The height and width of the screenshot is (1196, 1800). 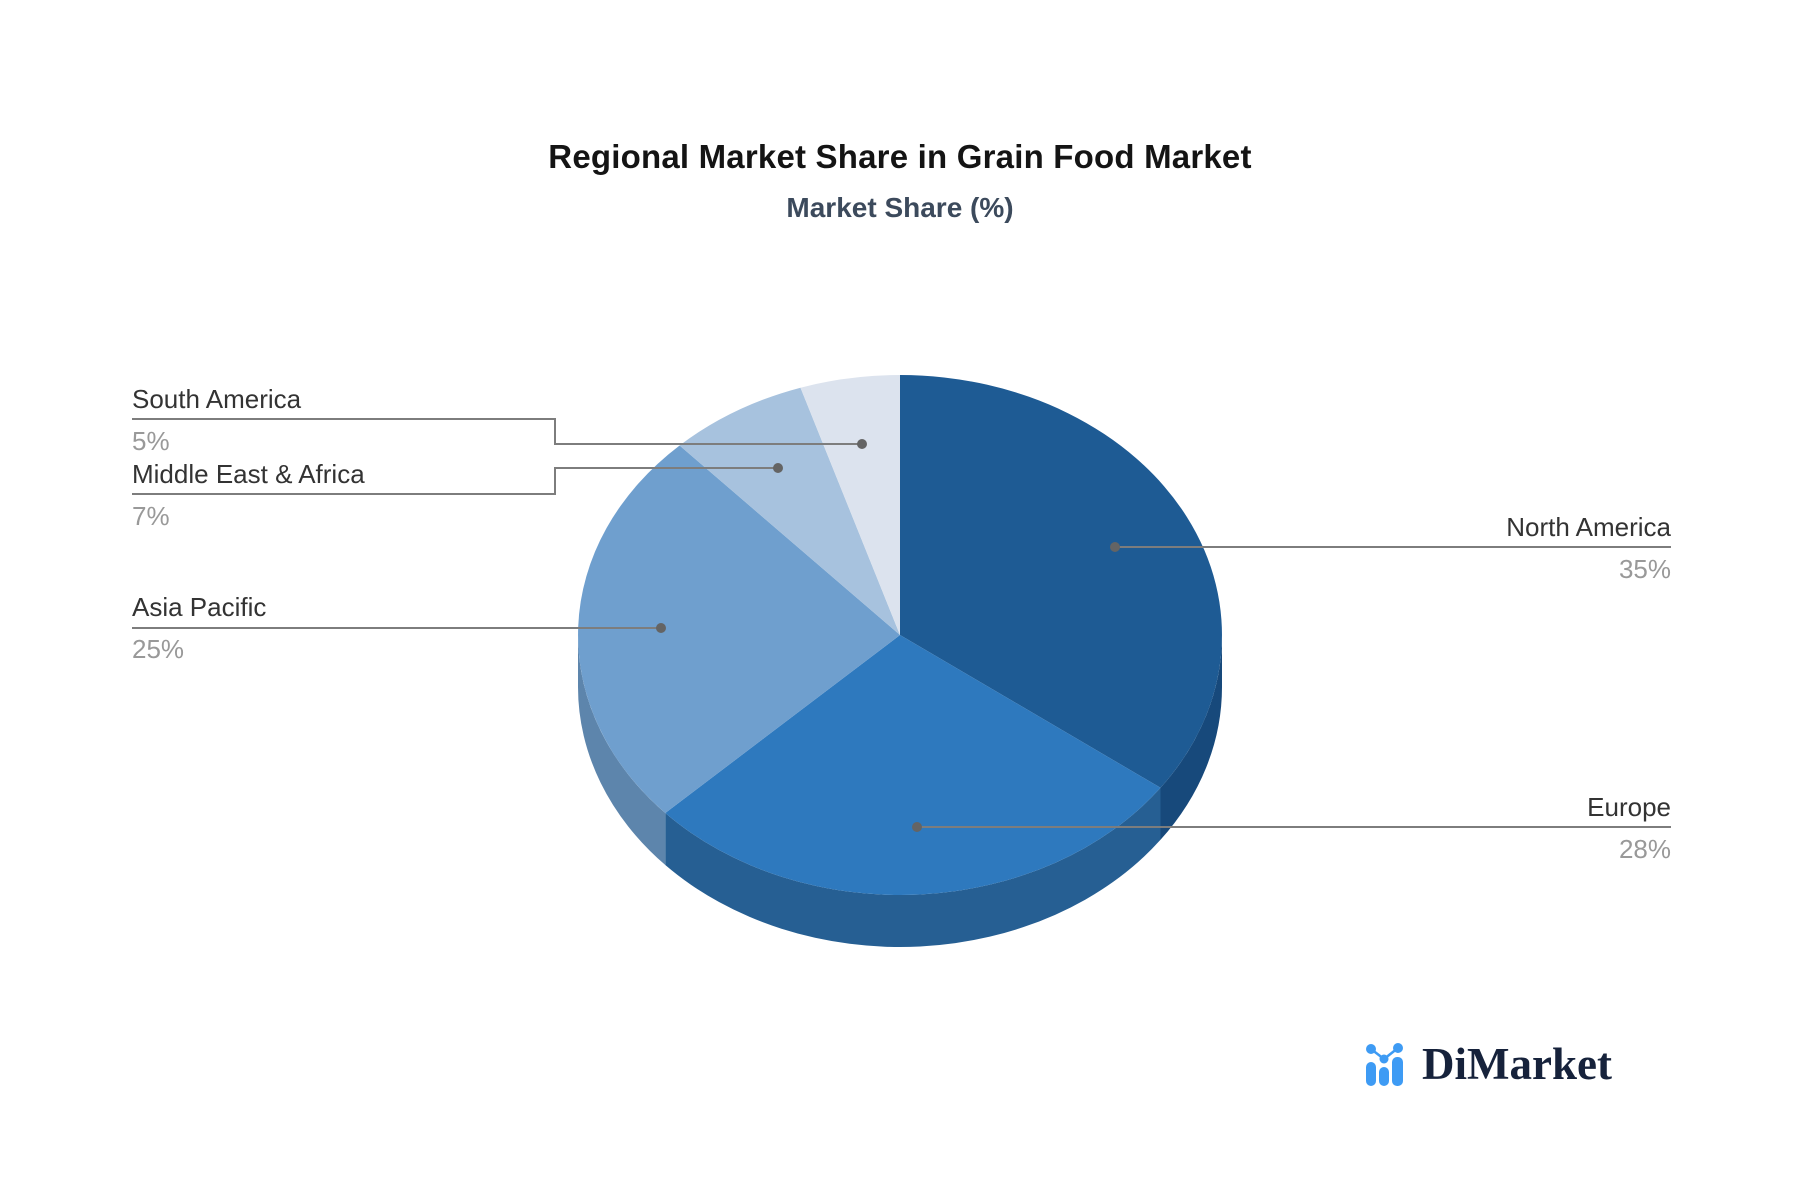 I want to click on label-middle-east-africa: Middle East & Africa, so click(x=248, y=474).